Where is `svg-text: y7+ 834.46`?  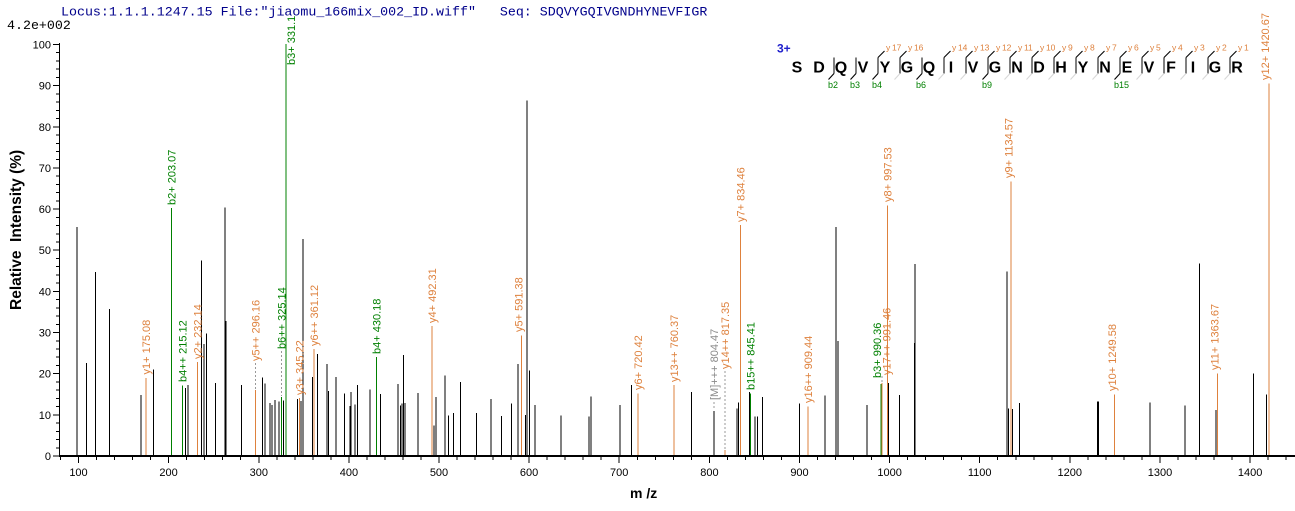 svg-text: y7+ 834.46 is located at coordinates (742, 194).